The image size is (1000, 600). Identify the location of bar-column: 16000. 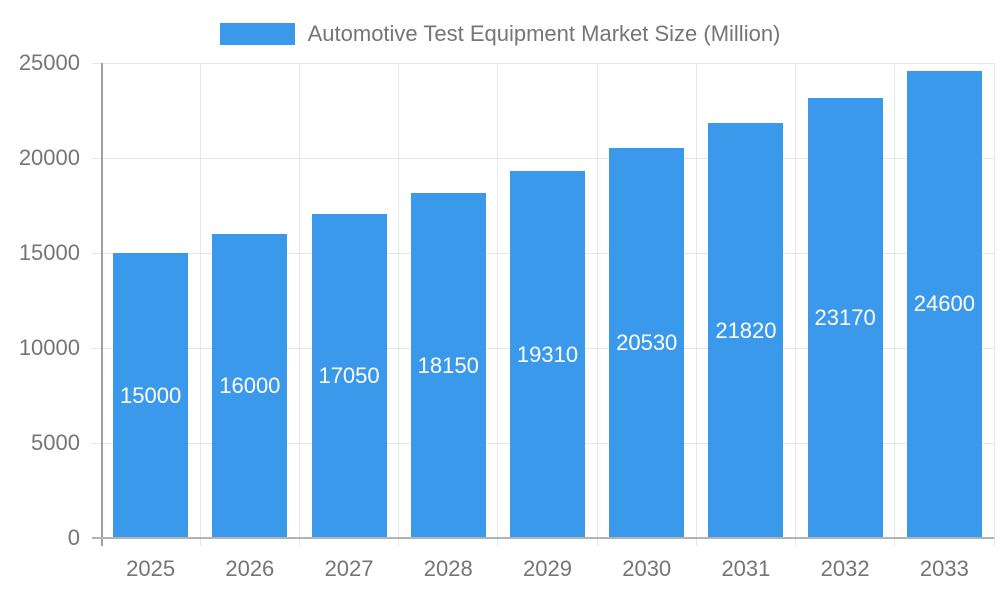
(249, 300).